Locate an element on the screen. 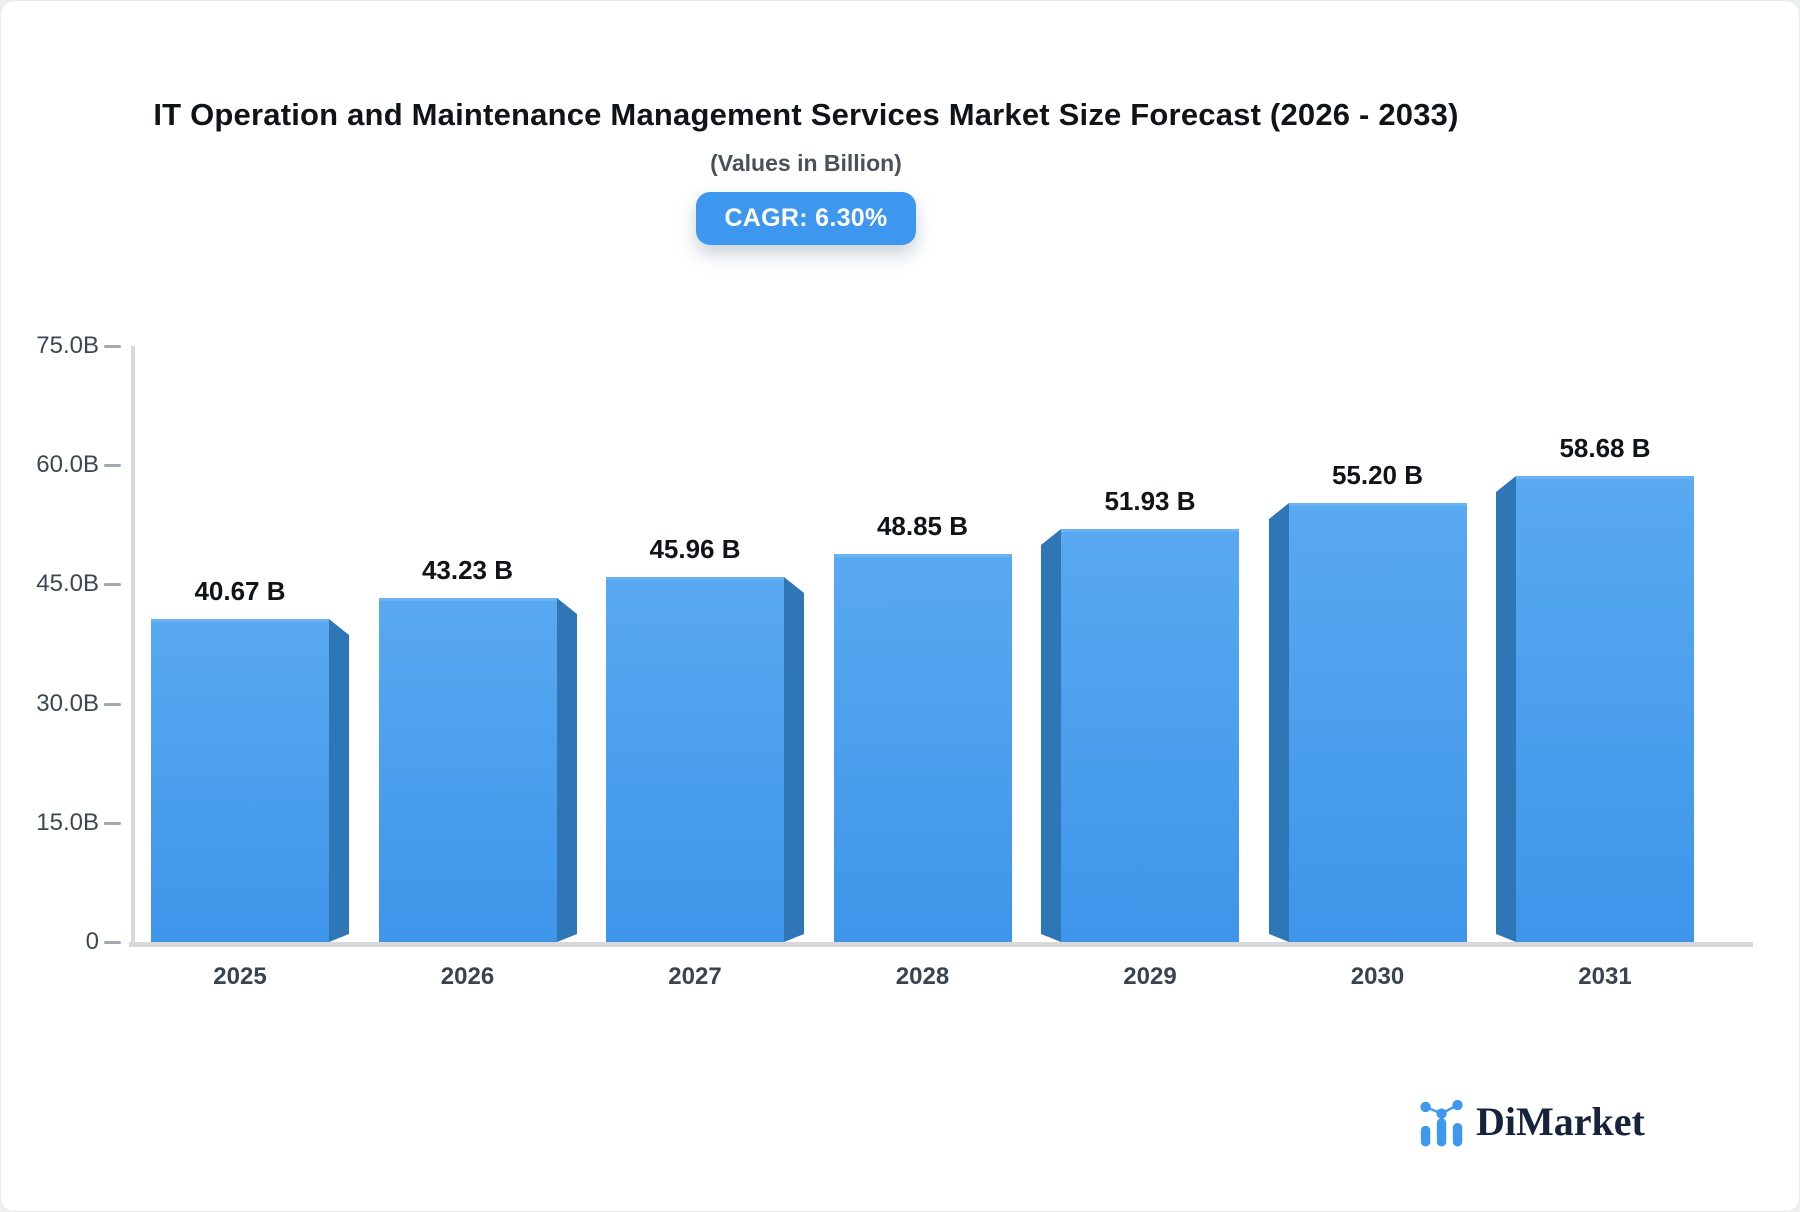 The width and height of the screenshot is (1800, 1212). chart-subtitle: (Values in Billion) is located at coordinates (806, 163).